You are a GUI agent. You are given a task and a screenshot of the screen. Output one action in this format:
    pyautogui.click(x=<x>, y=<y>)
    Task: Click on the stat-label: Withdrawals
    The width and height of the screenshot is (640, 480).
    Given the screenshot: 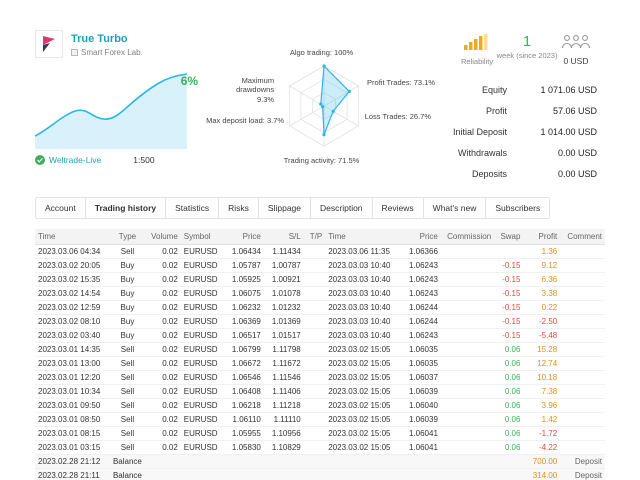 What is the action you would take?
    pyautogui.click(x=482, y=152)
    